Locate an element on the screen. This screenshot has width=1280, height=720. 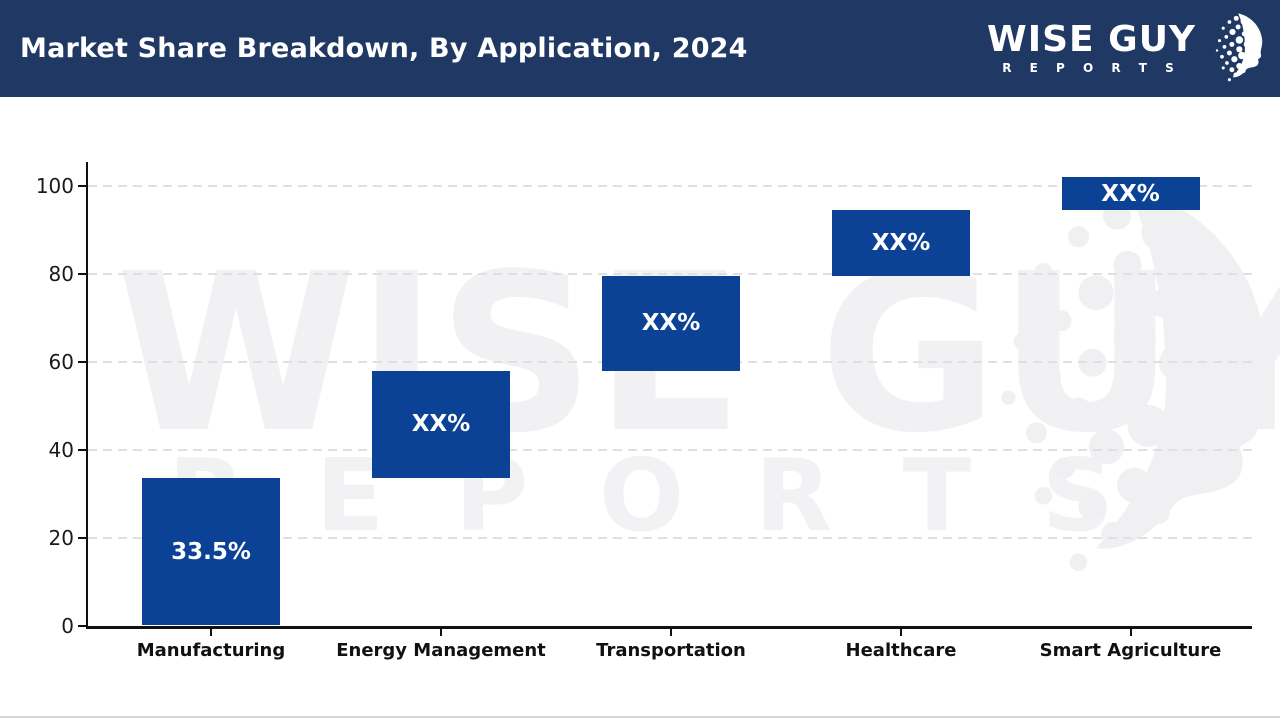
bar-value-label-healthcare: XX% is located at coordinates (901, 243).